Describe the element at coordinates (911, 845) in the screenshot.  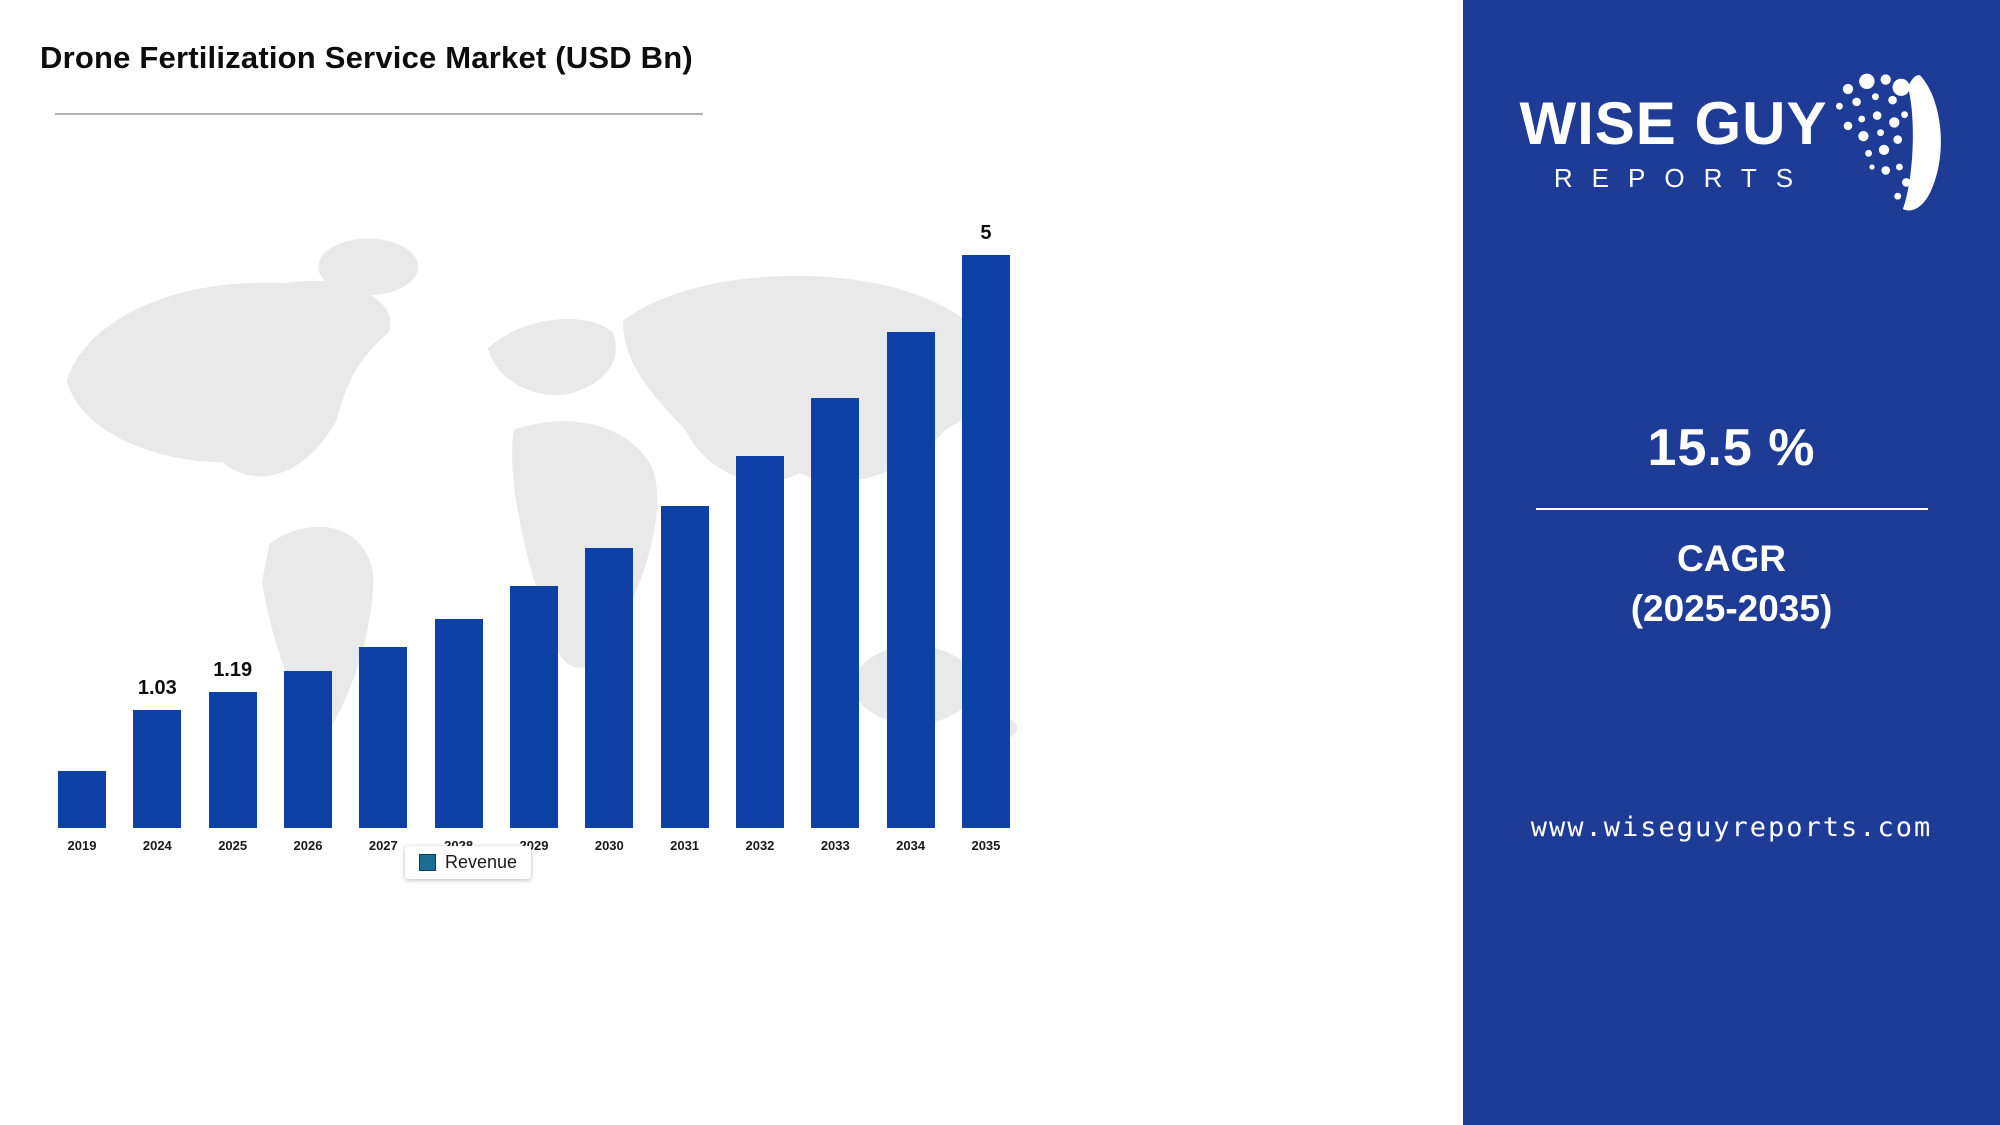
I see `x-axis-label: 2034` at that location.